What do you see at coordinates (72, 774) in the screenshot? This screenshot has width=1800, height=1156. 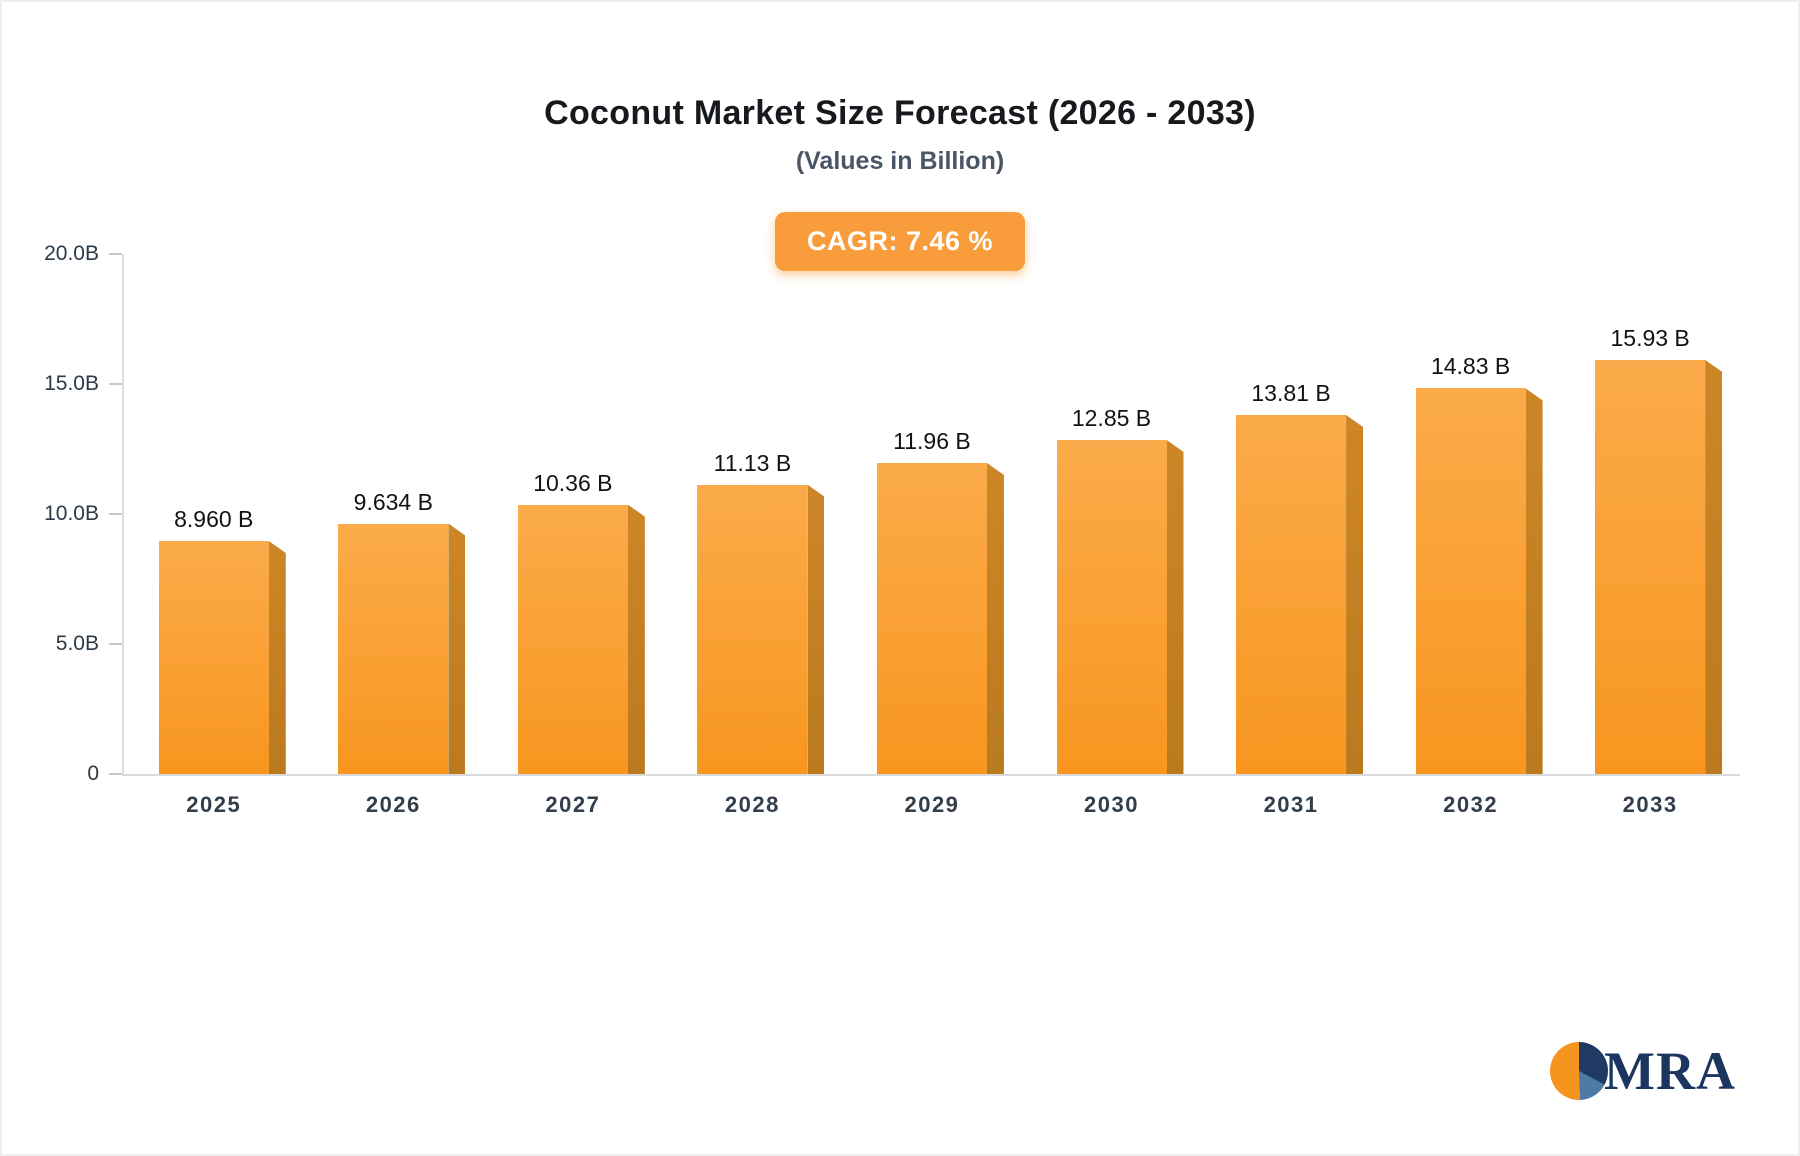 I see `y-tick: 0` at bounding box center [72, 774].